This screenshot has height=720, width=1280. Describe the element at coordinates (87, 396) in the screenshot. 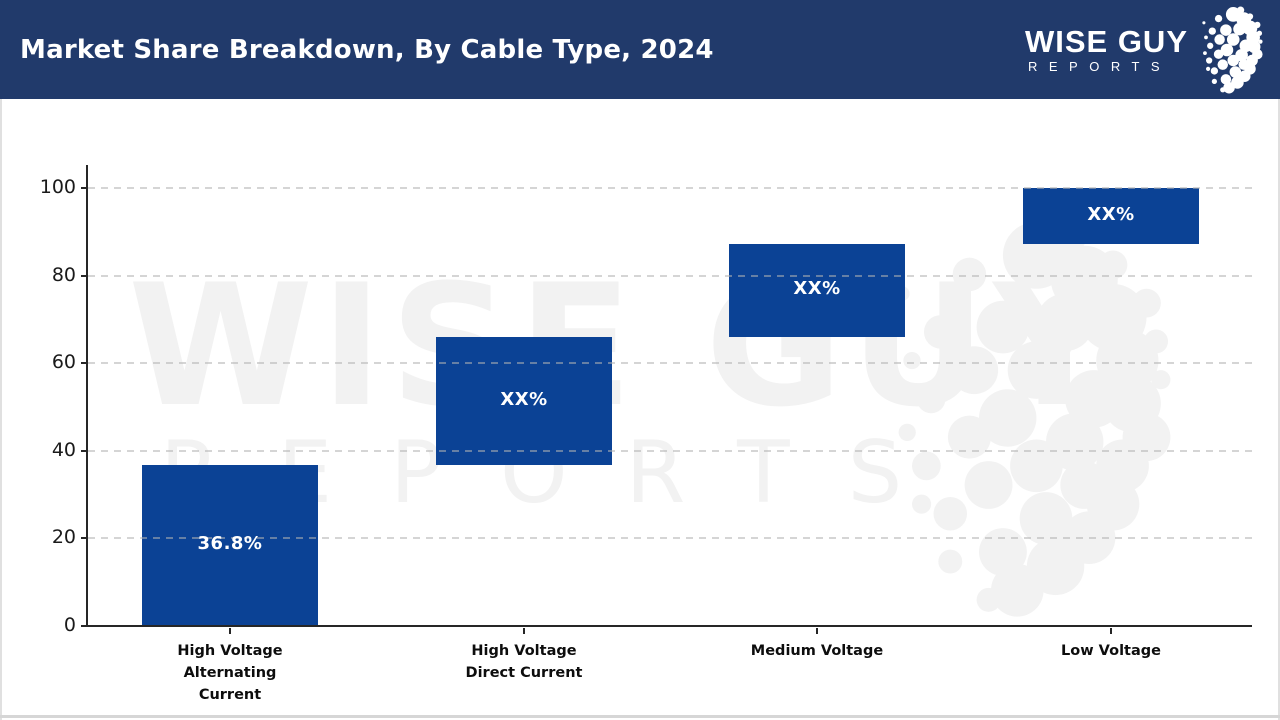

I see `y-axis-spine` at that location.